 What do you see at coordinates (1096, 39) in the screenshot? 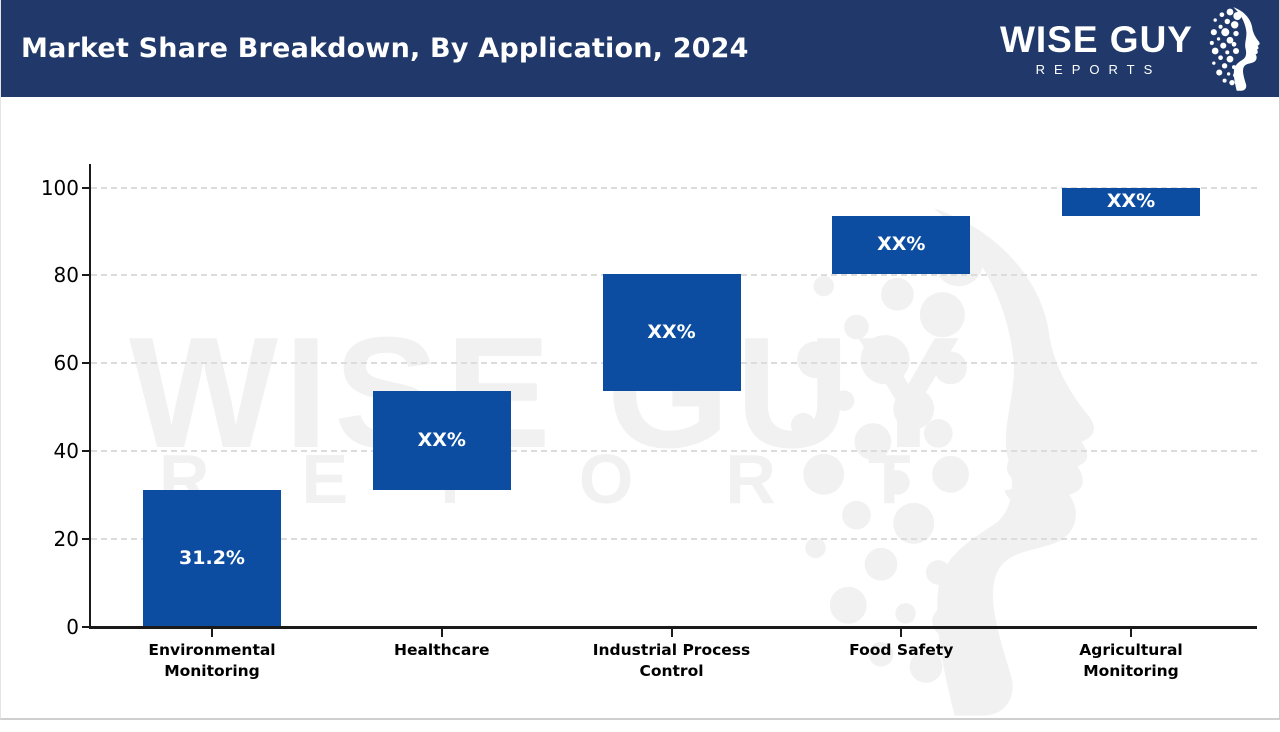
I see `logo-wordmark: WISE GUY` at bounding box center [1096, 39].